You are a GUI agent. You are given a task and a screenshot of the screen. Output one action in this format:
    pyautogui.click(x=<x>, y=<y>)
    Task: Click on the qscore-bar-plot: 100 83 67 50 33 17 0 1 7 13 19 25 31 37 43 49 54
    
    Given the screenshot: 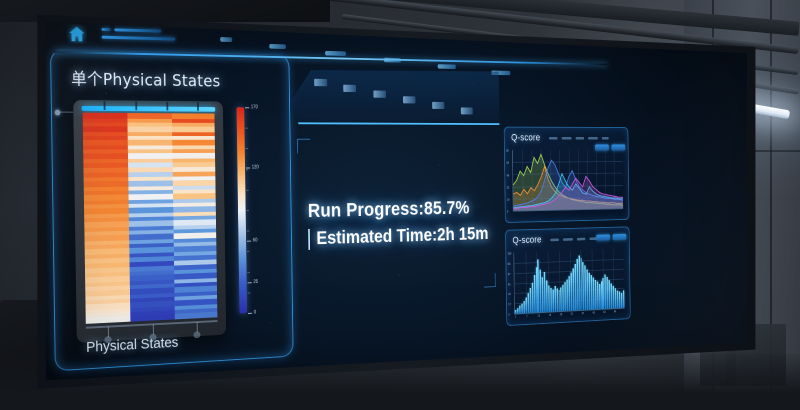 What is the action you would take?
    pyautogui.click(x=566, y=283)
    